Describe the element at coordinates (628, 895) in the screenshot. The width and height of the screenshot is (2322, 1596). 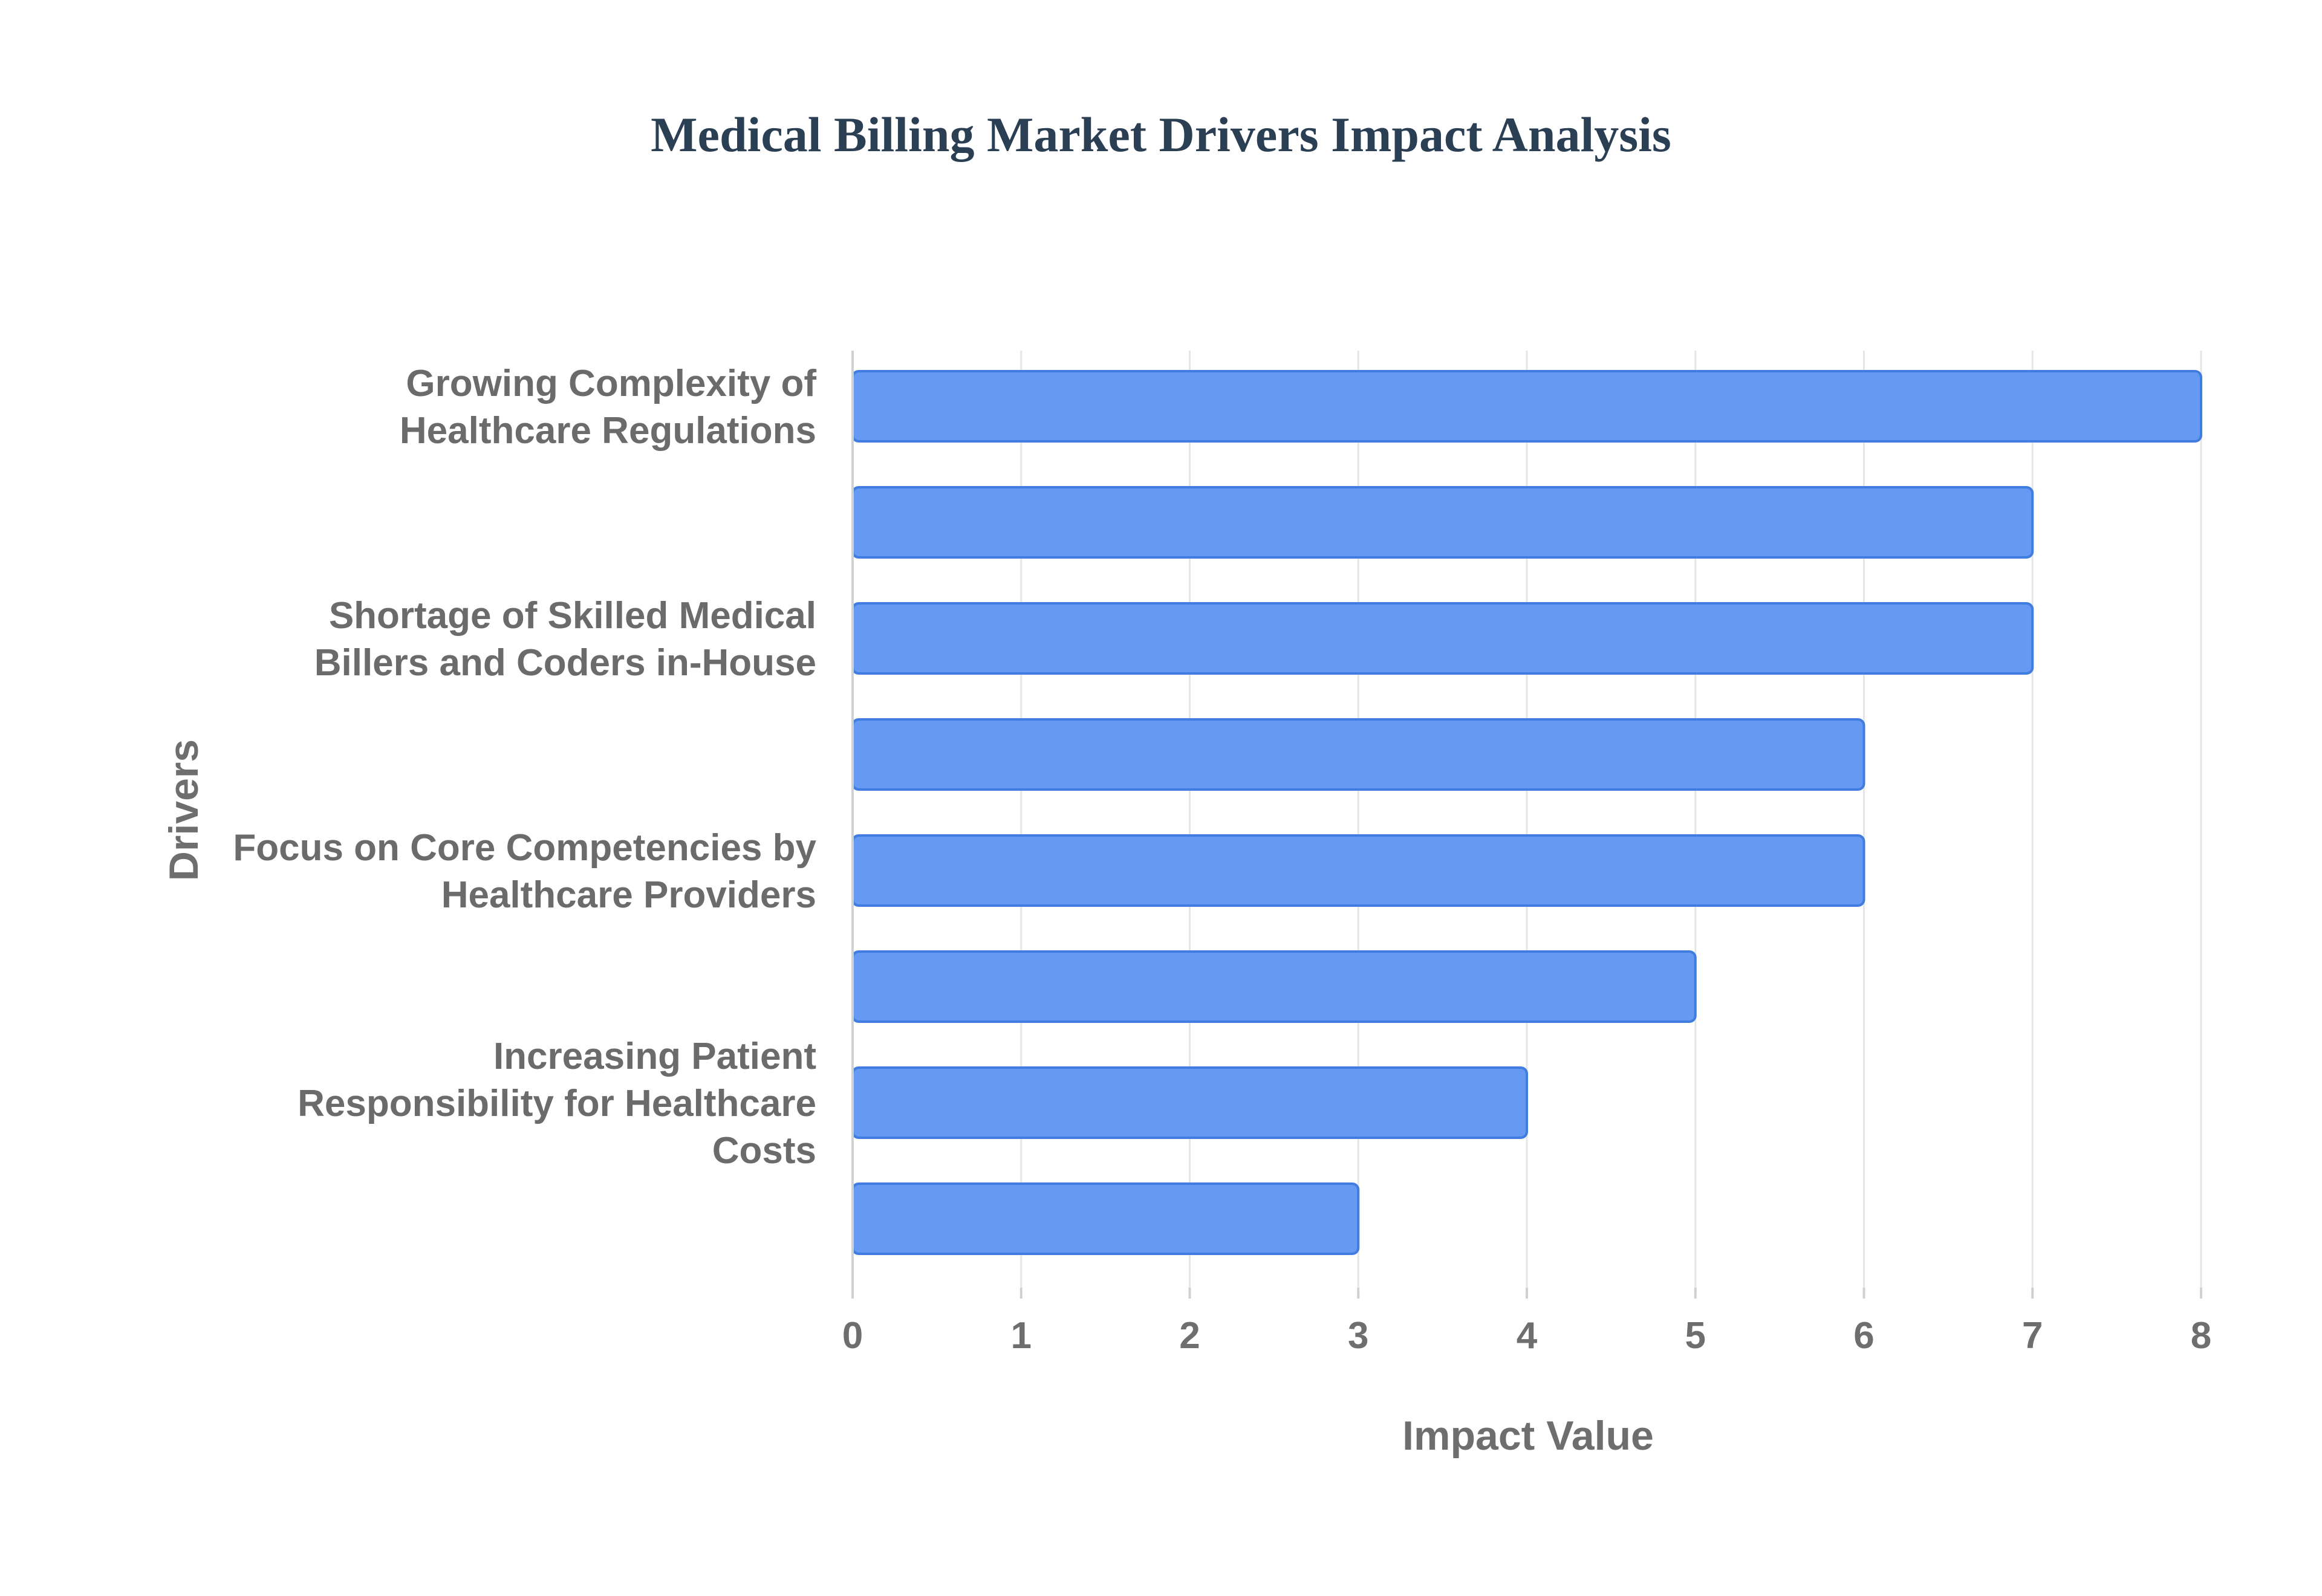
I see `y-category-label-line: Healthcare Providers` at that location.